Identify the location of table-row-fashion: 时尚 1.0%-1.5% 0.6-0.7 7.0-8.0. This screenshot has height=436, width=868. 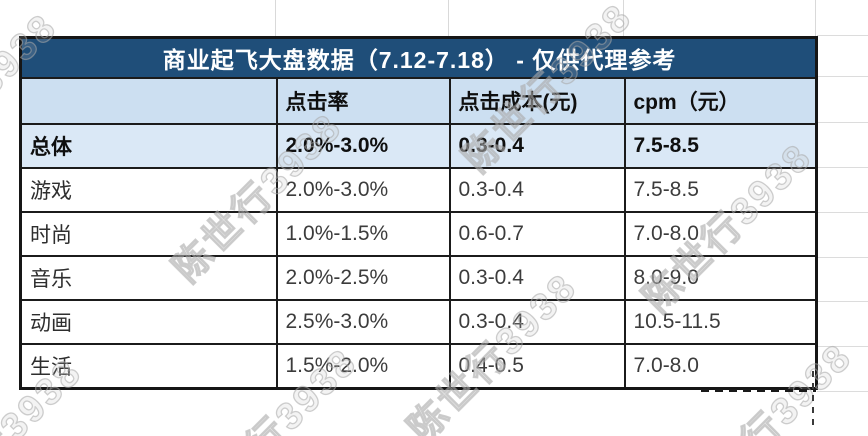
(418, 234).